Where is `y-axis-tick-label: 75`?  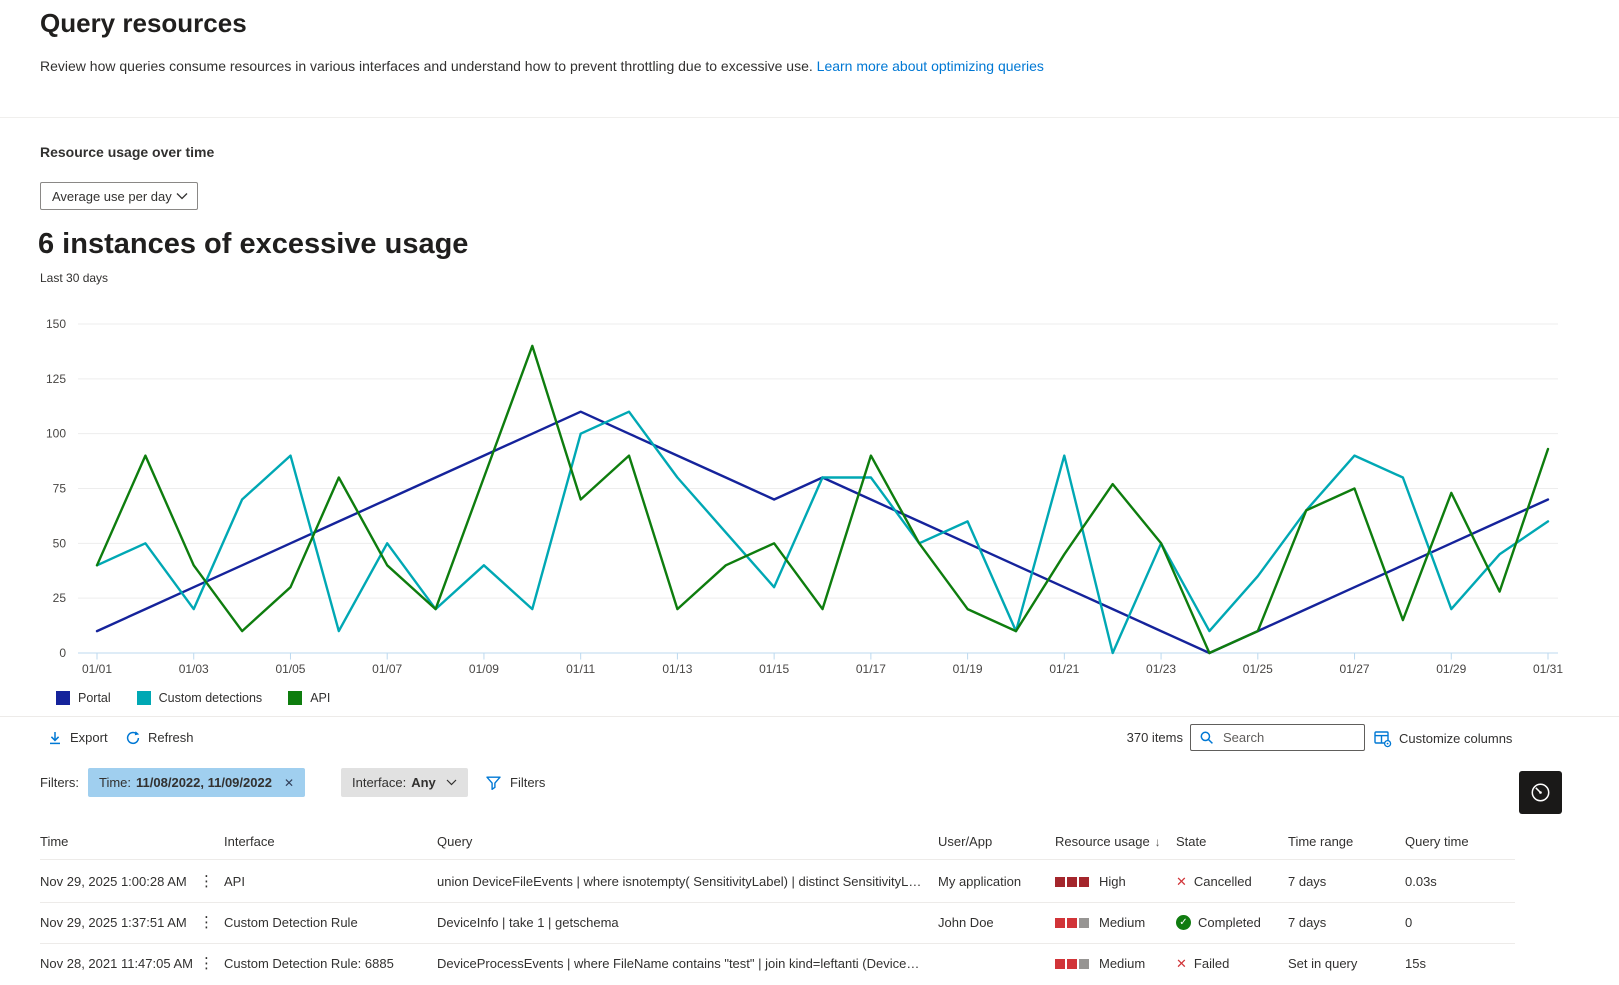
y-axis-tick-label: 75 is located at coordinates (60, 489).